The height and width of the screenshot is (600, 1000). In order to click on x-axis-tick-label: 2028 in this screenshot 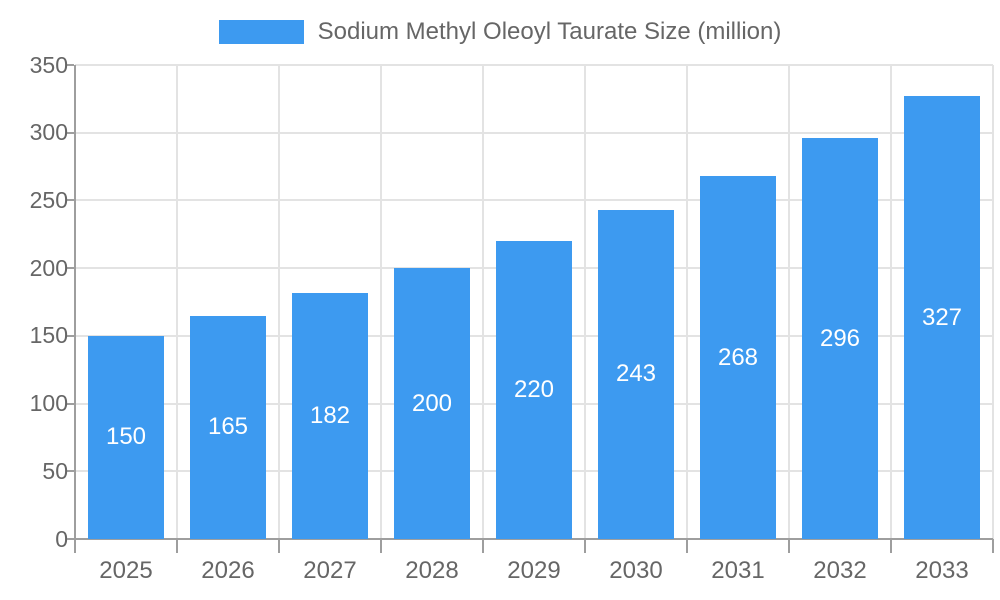, I will do `click(432, 570)`.